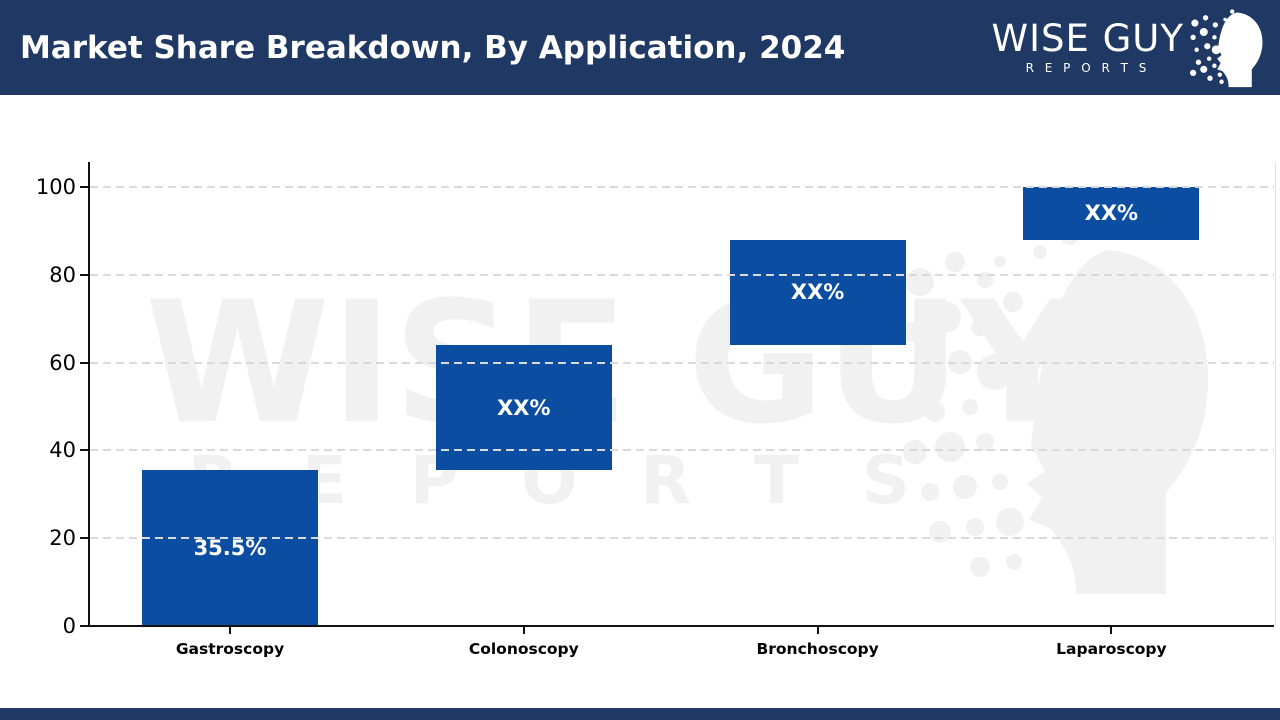 This screenshot has width=1280, height=720. Describe the element at coordinates (640, 714) in the screenshot. I see `footer-bar` at that location.